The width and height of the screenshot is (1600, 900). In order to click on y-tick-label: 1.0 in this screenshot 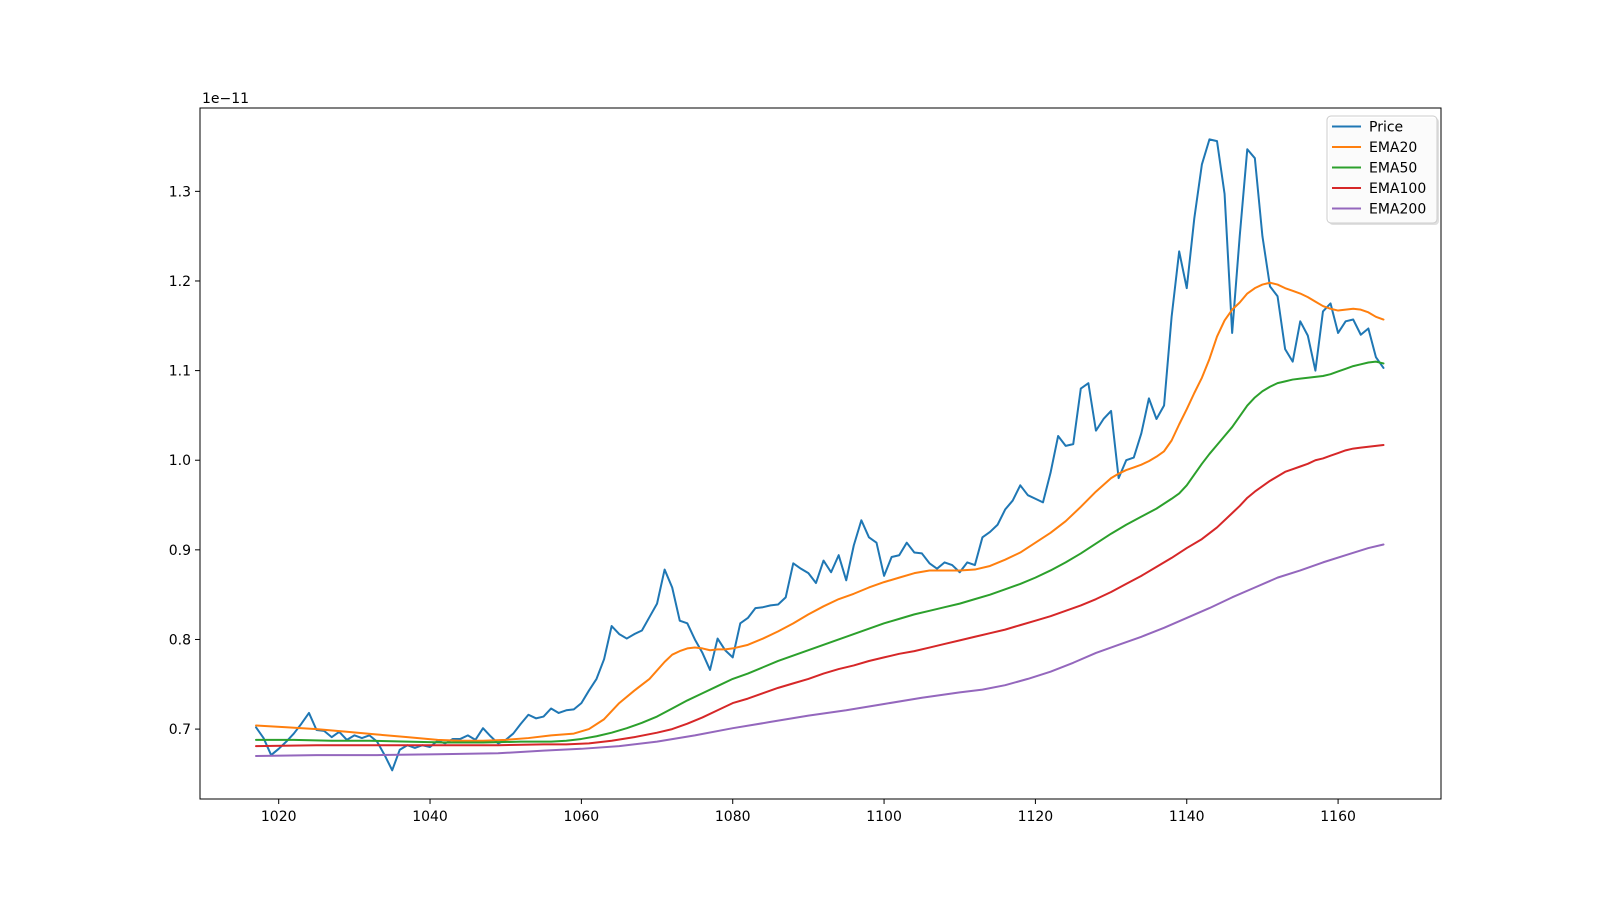, I will do `click(180, 461)`.